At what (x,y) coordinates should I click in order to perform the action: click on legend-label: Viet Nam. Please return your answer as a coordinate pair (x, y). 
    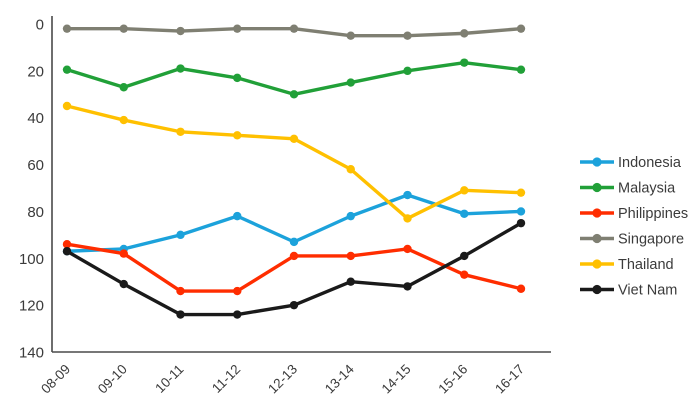
    Looking at the image, I should click on (647, 290).